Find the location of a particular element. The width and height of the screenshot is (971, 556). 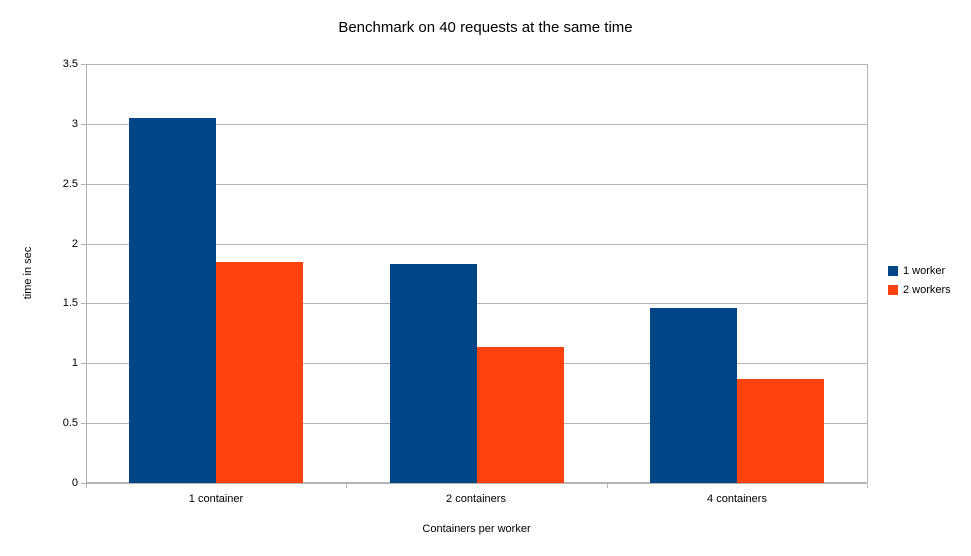

legend-label: 1 worker is located at coordinates (924, 270).